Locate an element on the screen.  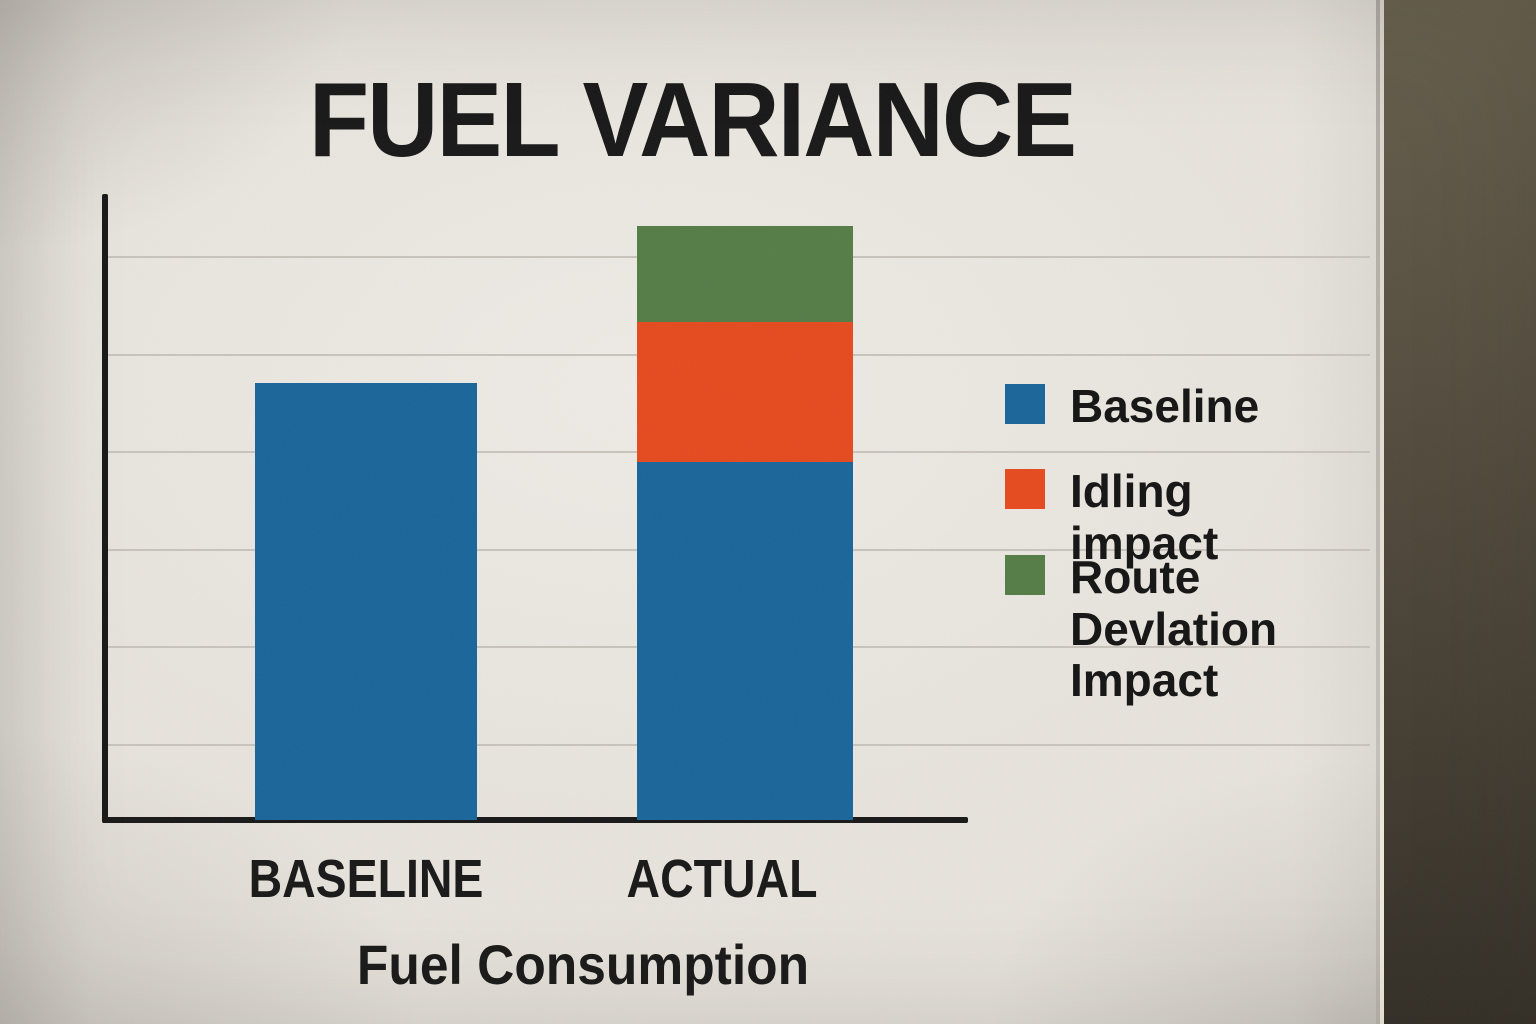
legend-label-route-deviation-impact: Route Devlation Impact is located at coordinates (1174, 629).